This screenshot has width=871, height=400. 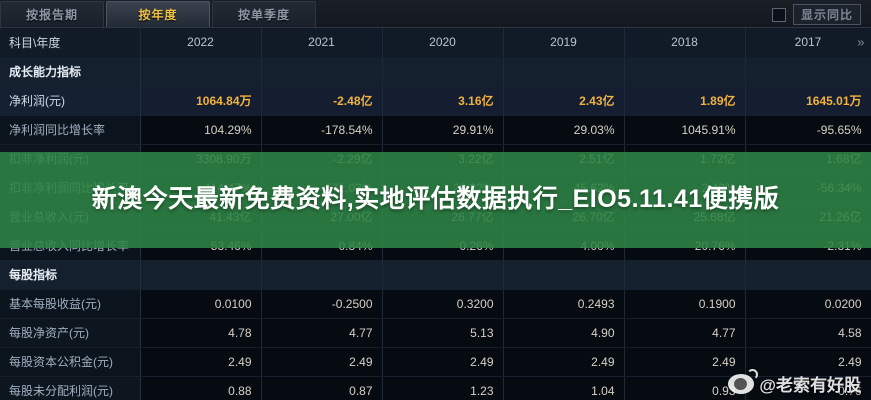 What do you see at coordinates (70, 388) in the screenshot?
I see `row-label: 每股未分配利润(元)` at bounding box center [70, 388].